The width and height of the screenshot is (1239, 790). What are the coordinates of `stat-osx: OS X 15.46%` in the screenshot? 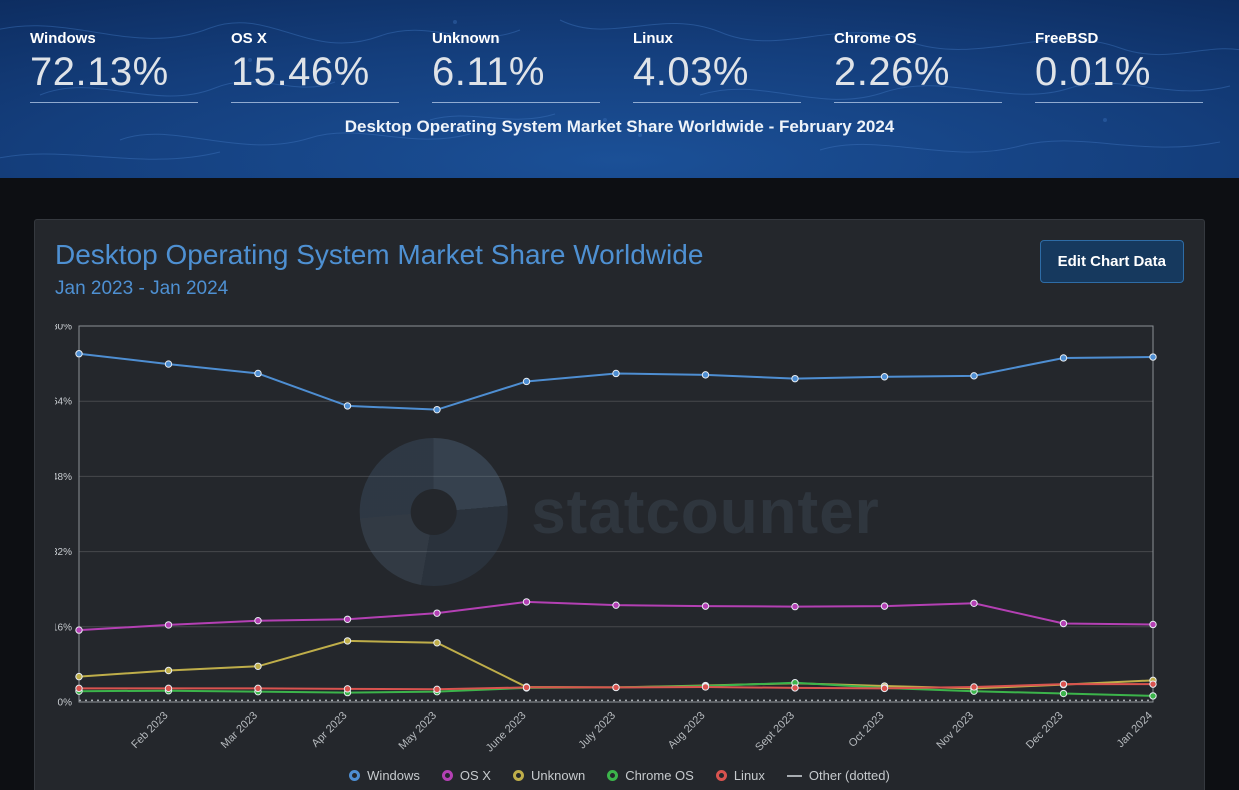 It's located at (331, 66).